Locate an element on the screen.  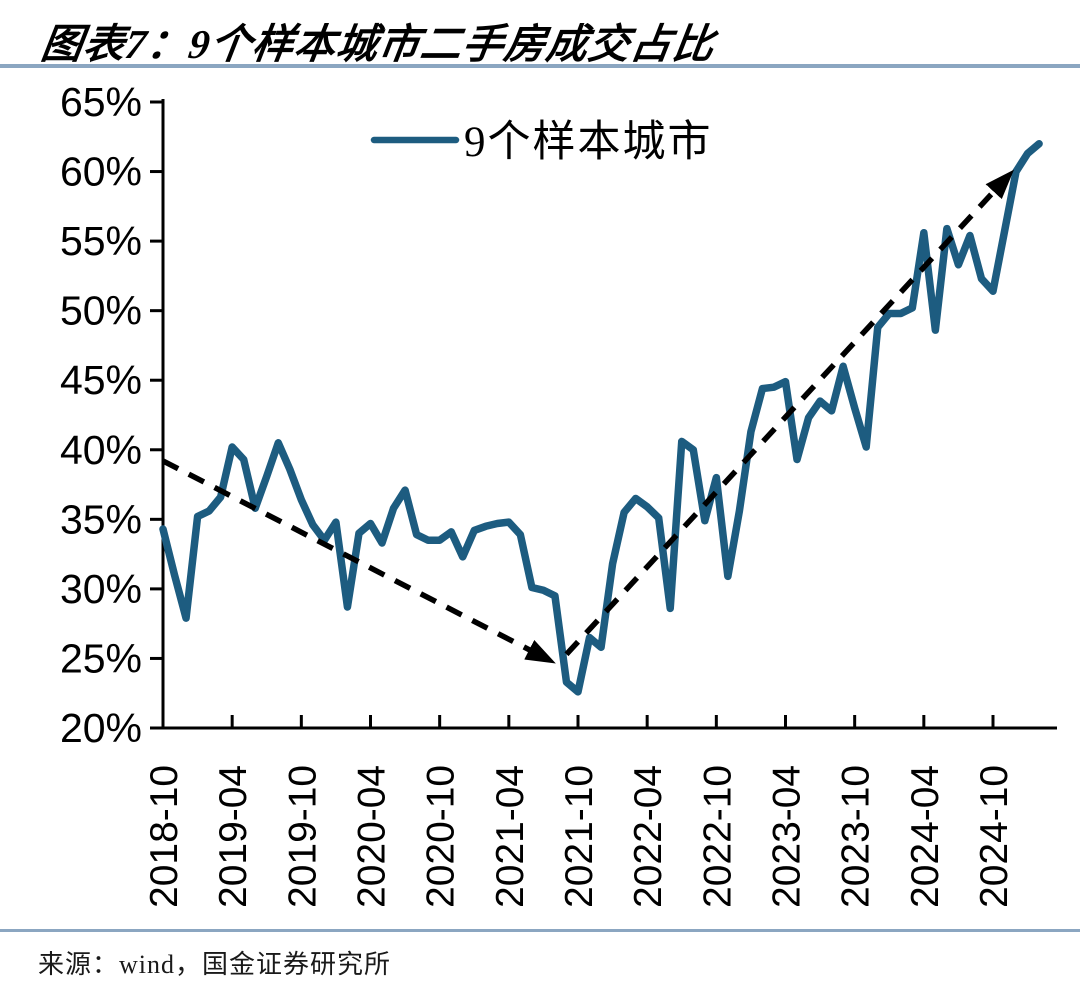
y-tick-label: 45% is located at coordinates (101, 380).